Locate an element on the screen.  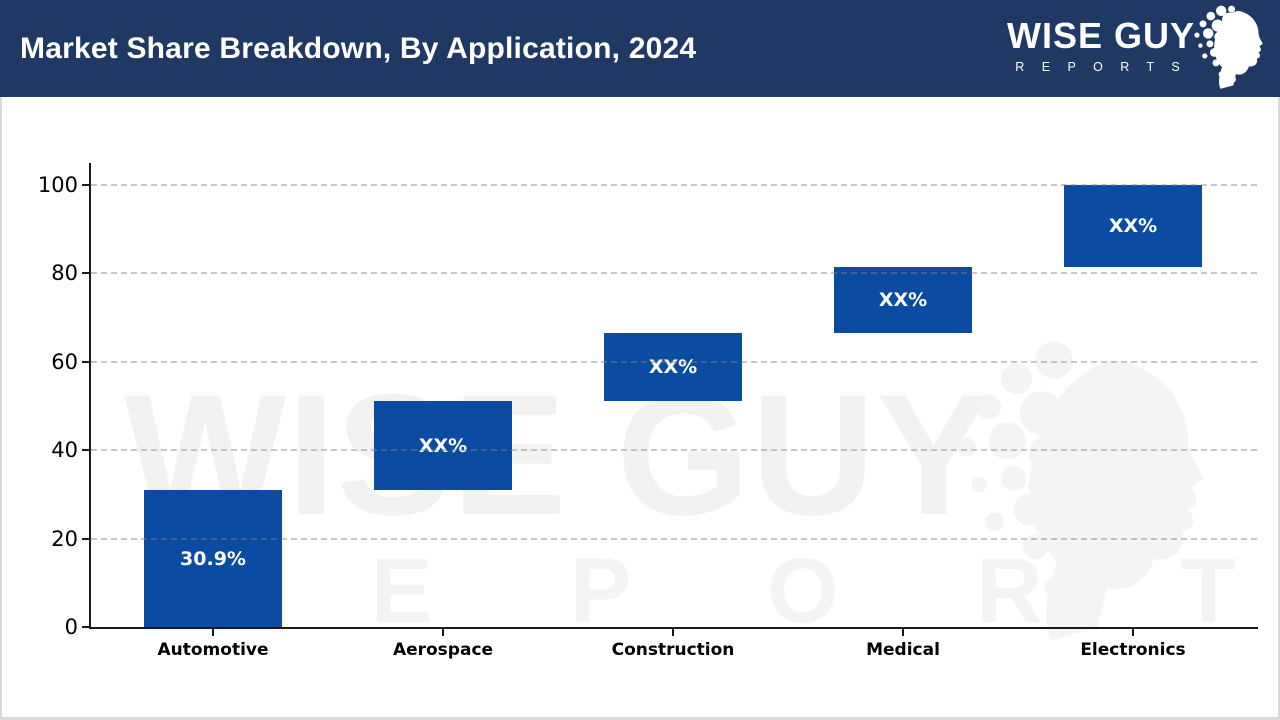
y-tick-label: 20 is located at coordinates (64, 538).